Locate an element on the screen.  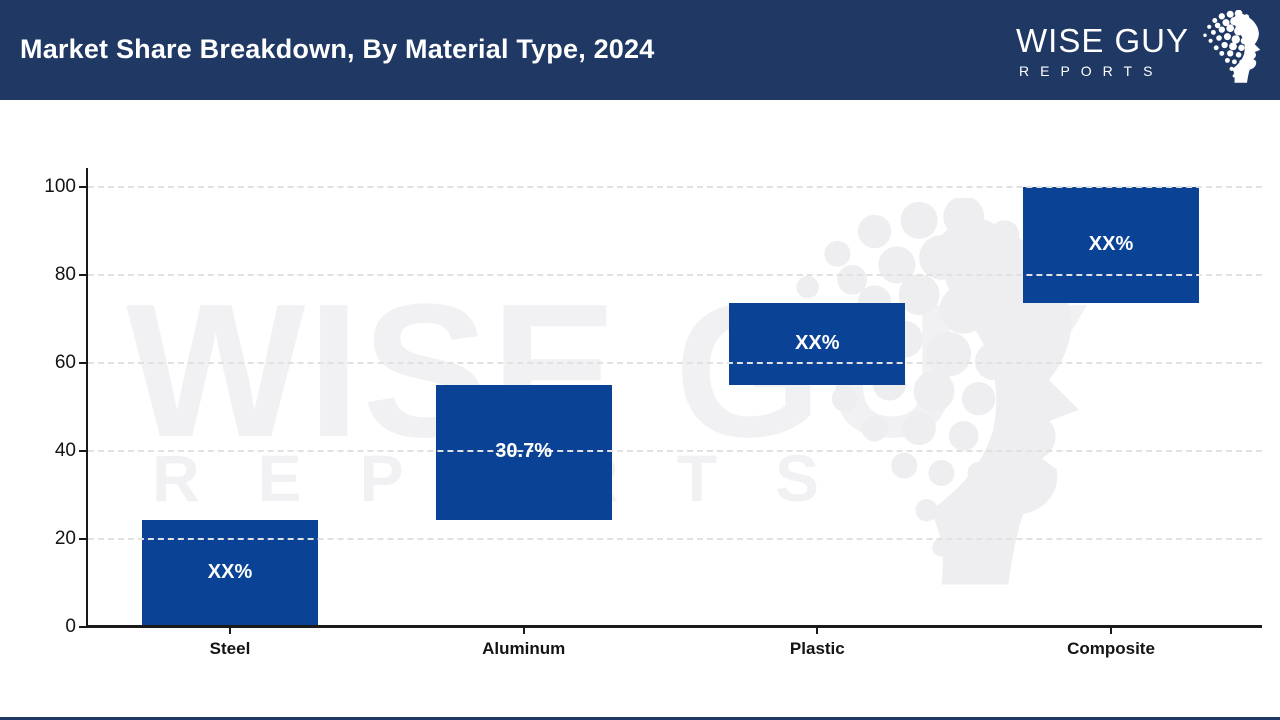
wise-guy-logo: WISE GUY REPORTS is located at coordinates (1142, 51).